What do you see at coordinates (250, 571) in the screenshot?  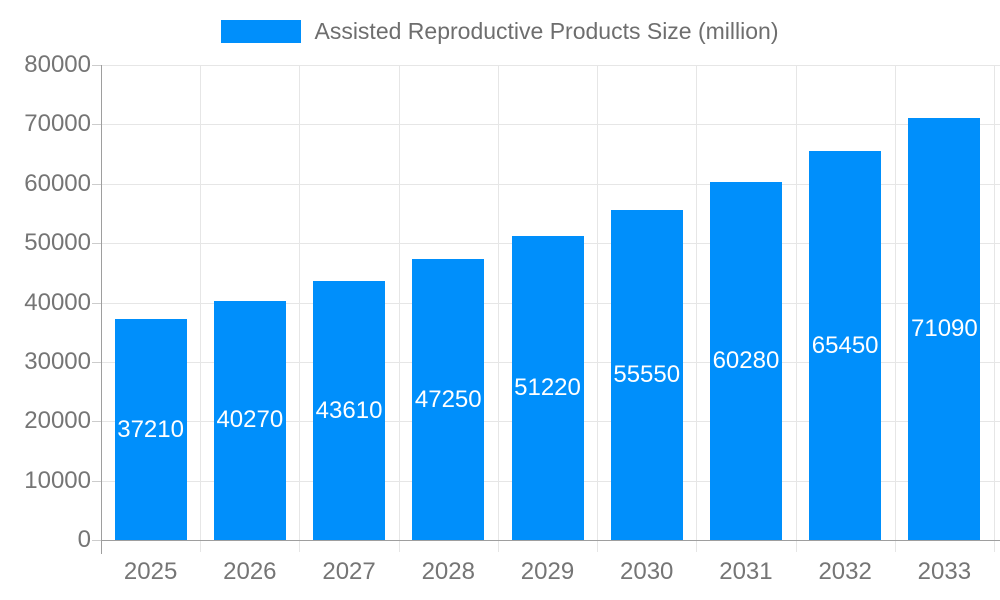 I see `x-axis-label: 2026` at bounding box center [250, 571].